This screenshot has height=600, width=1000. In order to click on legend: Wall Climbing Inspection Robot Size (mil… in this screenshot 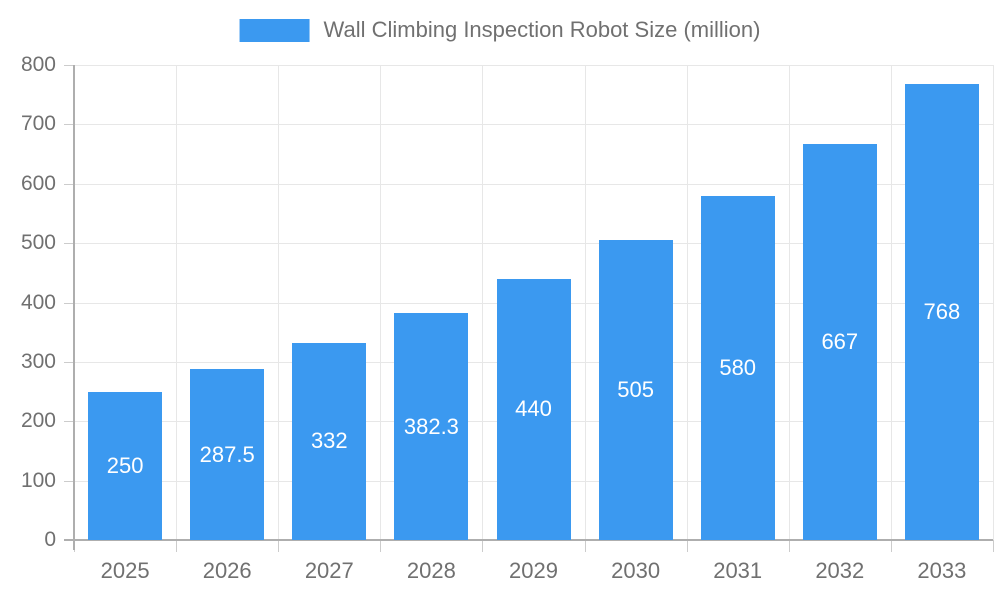, I will do `click(500, 30)`.